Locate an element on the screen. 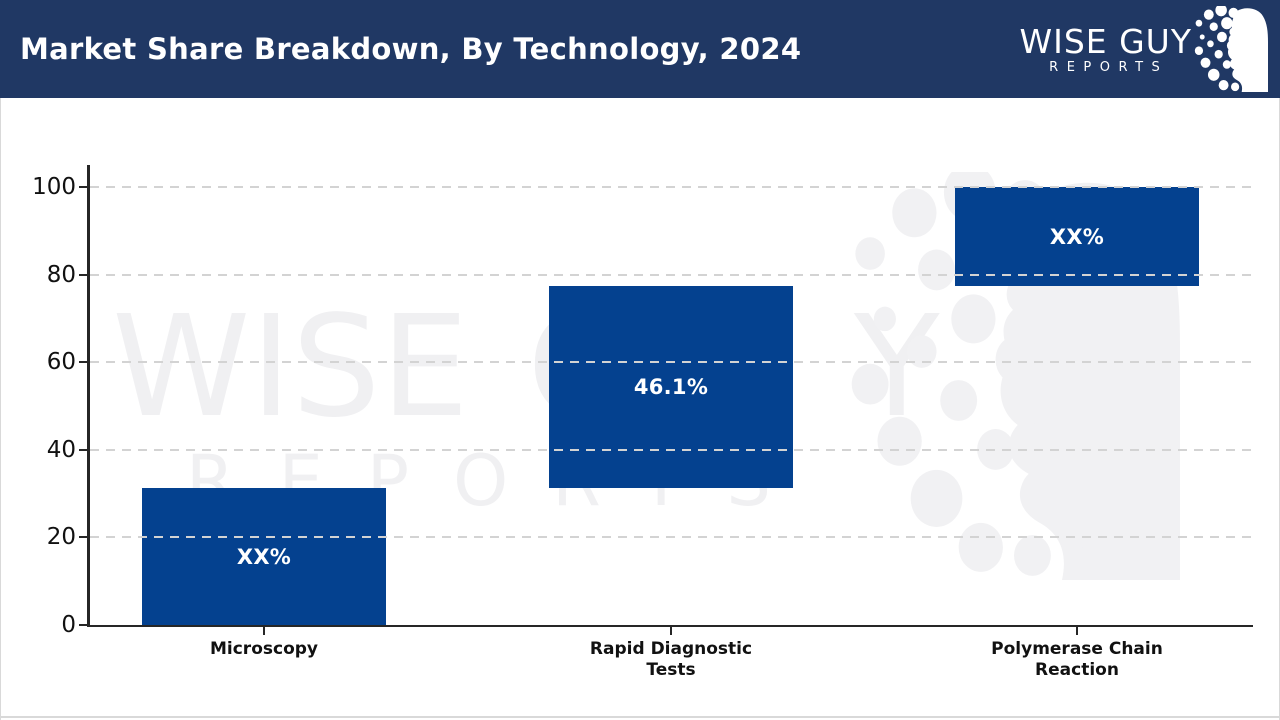 This screenshot has width=1280, height=720. brand-name: WISE GUY is located at coordinates (1105, 41).